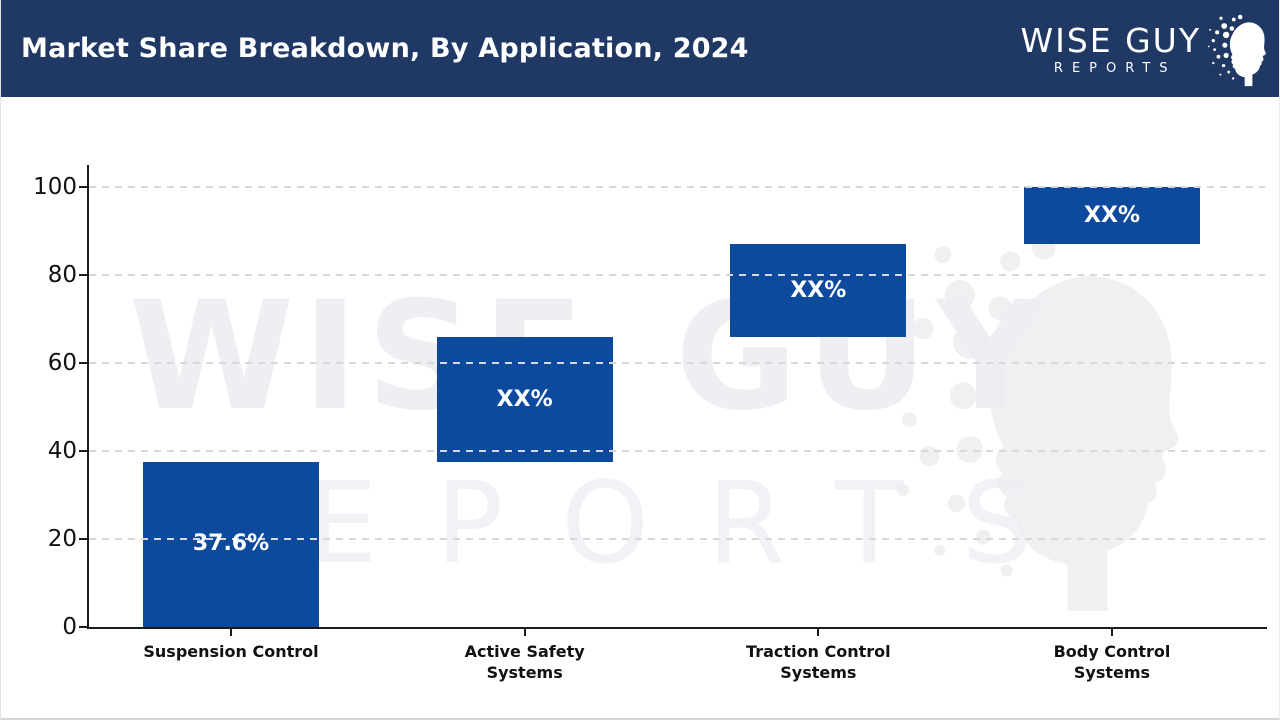  Describe the element at coordinates (69, 627) in the screenshot. I see `y-tick-label: 0` at that location.